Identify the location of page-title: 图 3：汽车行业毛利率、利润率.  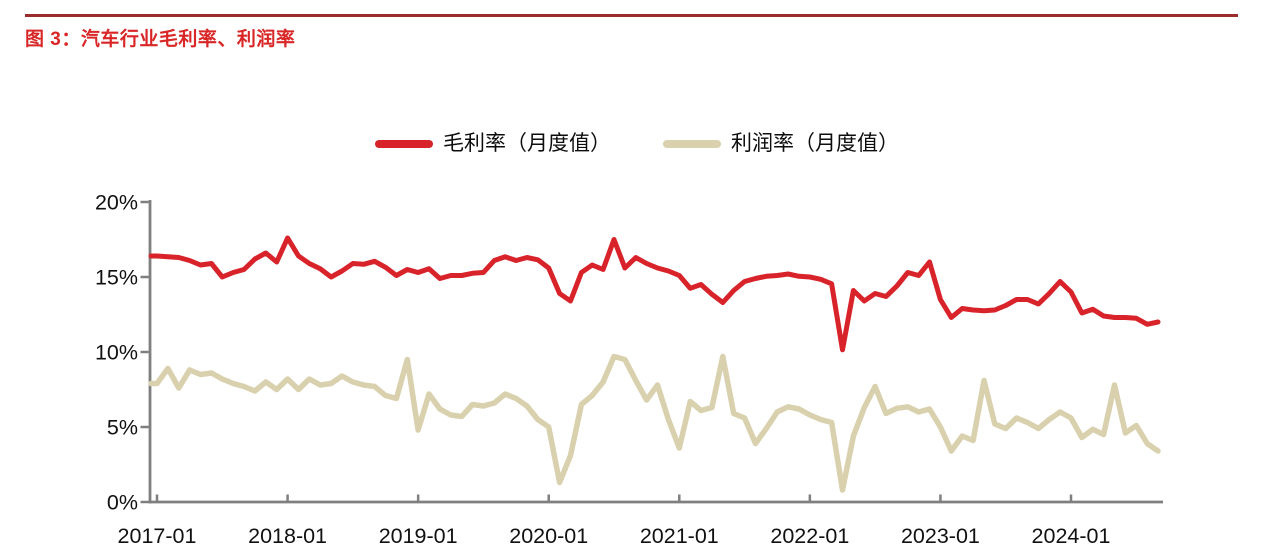
(160, 39).